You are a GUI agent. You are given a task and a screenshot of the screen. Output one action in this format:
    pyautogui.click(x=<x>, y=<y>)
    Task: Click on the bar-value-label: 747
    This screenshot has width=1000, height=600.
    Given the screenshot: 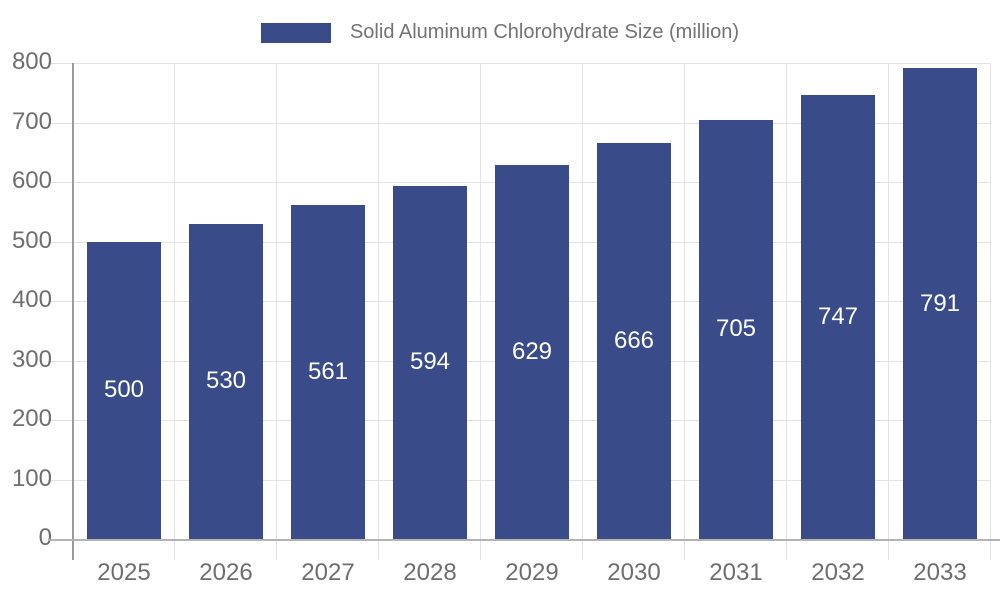 What is the action you would take?
    pyautogui.click(x=838, y=316)
    